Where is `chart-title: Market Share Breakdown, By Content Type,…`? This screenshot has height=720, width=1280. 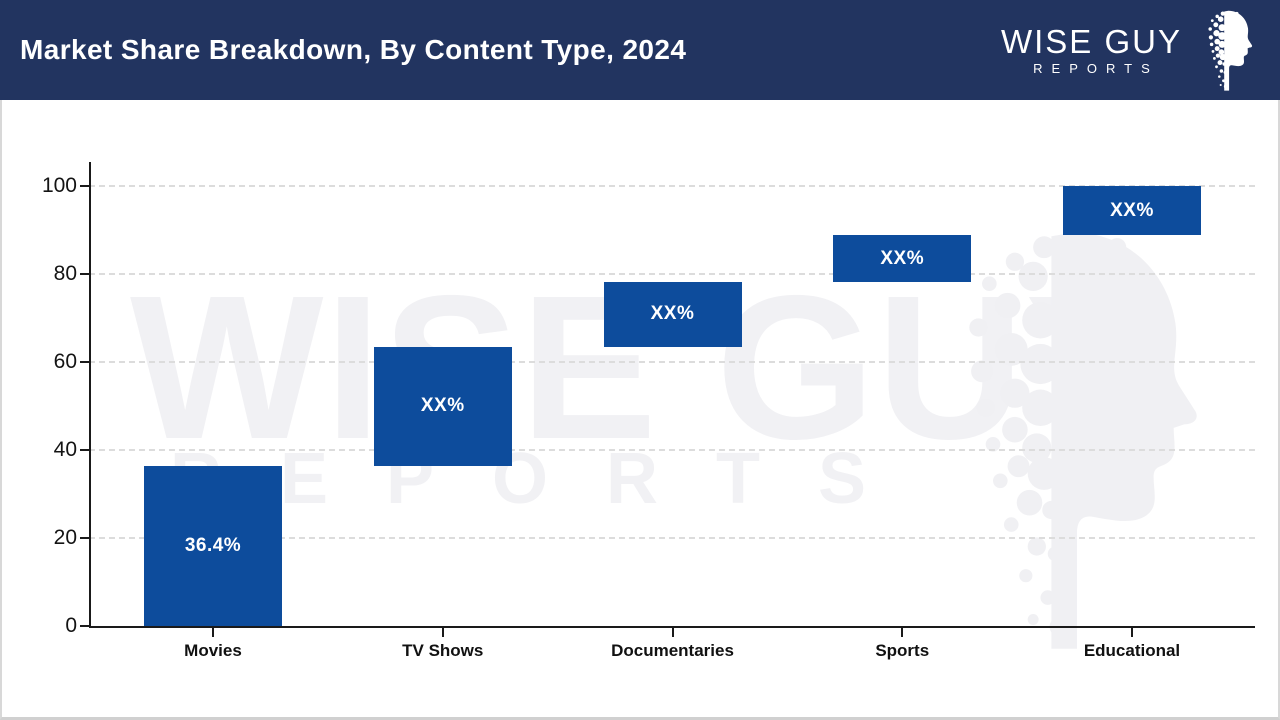
chart-title: Market Share Breakdown, By Content Type,… is located at coordinates (353, 49).